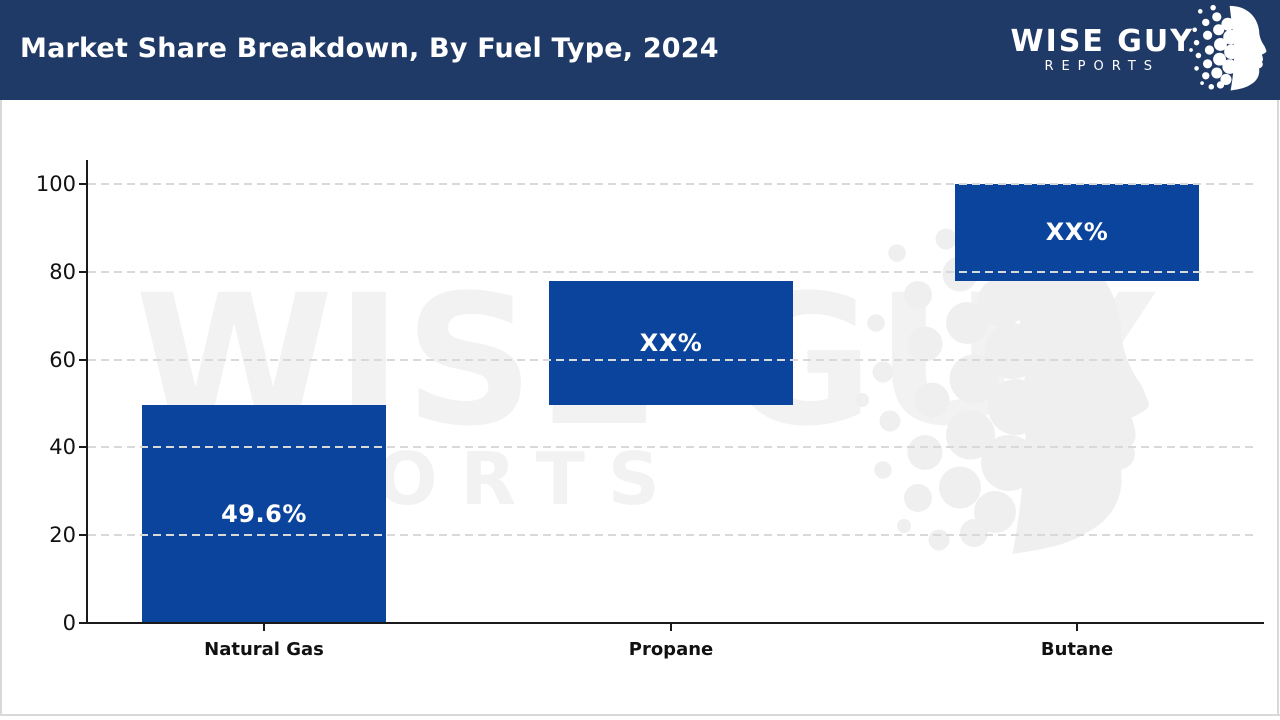 The height and width of the screenshot is (720, 1280). I want to click on x-axis-spine, so click(675, 623).